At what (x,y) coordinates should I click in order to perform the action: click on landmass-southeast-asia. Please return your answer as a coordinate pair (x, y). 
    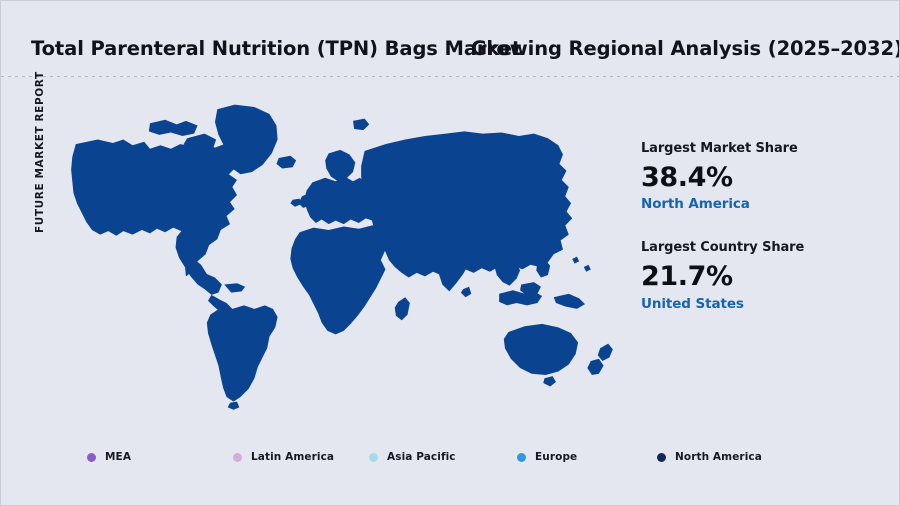
    Looking at the image, I should click on (507, 271).